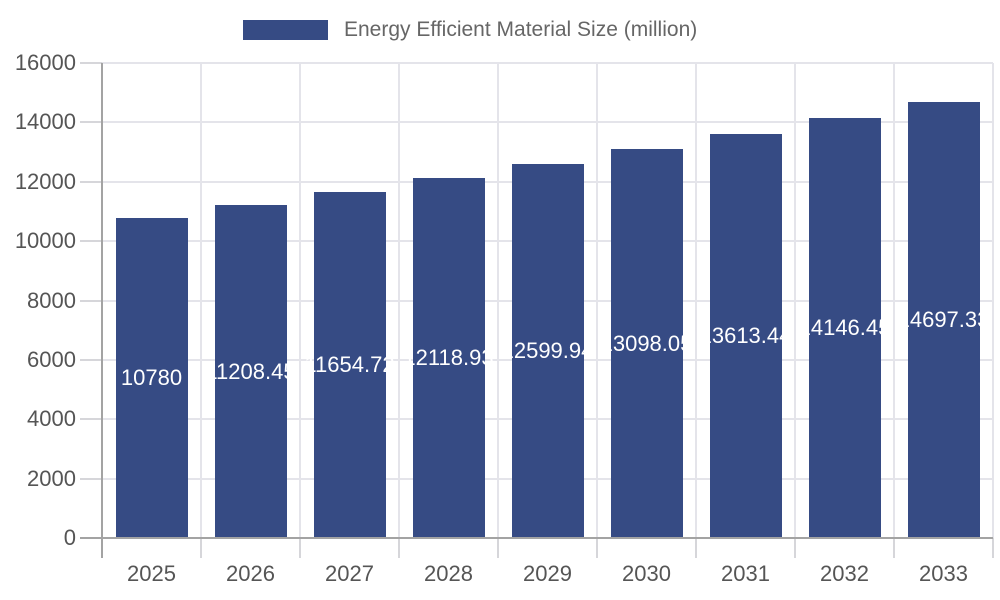  I want to click on x-tick-label: 2030, so click(646, 573).